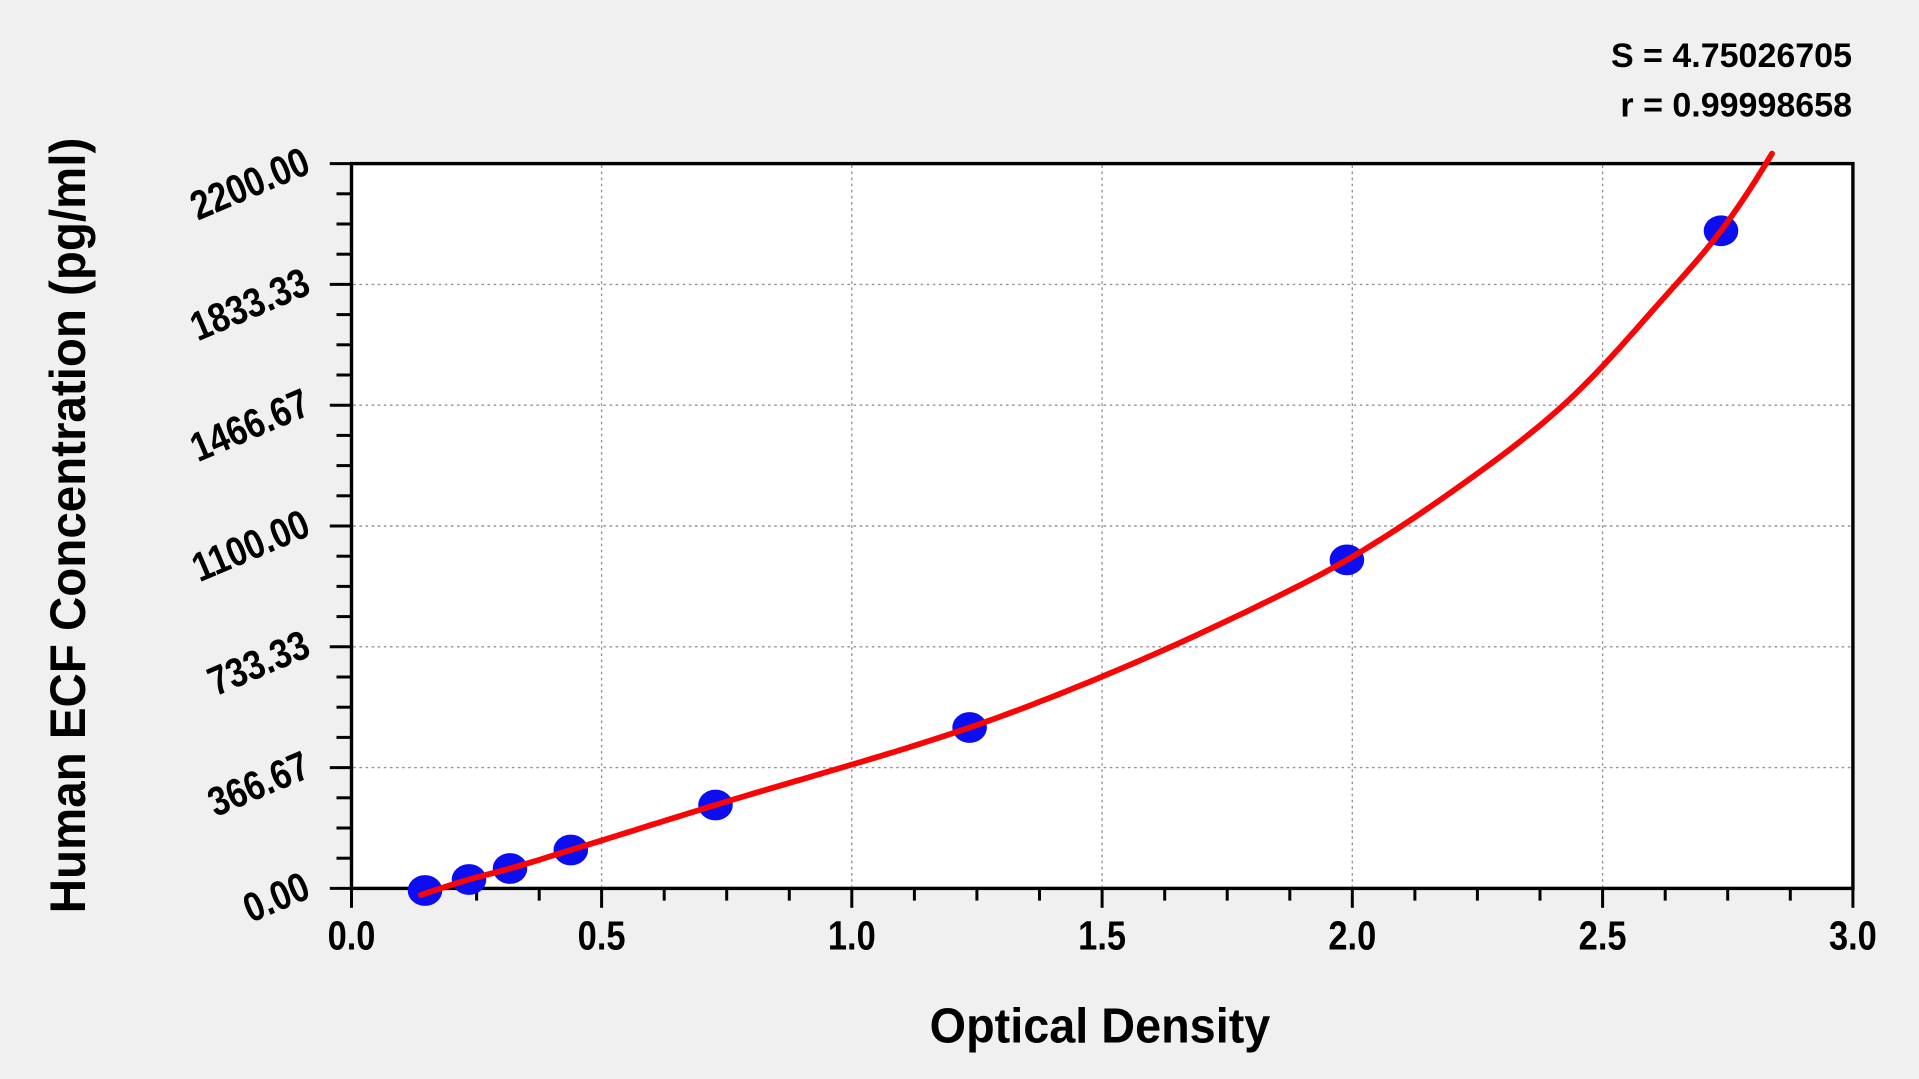 The height and width of the screenshot is (1079, 1919). What do you see at coordinates (1100, 1027) in the screenshot?
I see `svg-text: Optical Density` at bounding box center [1100, 1027].